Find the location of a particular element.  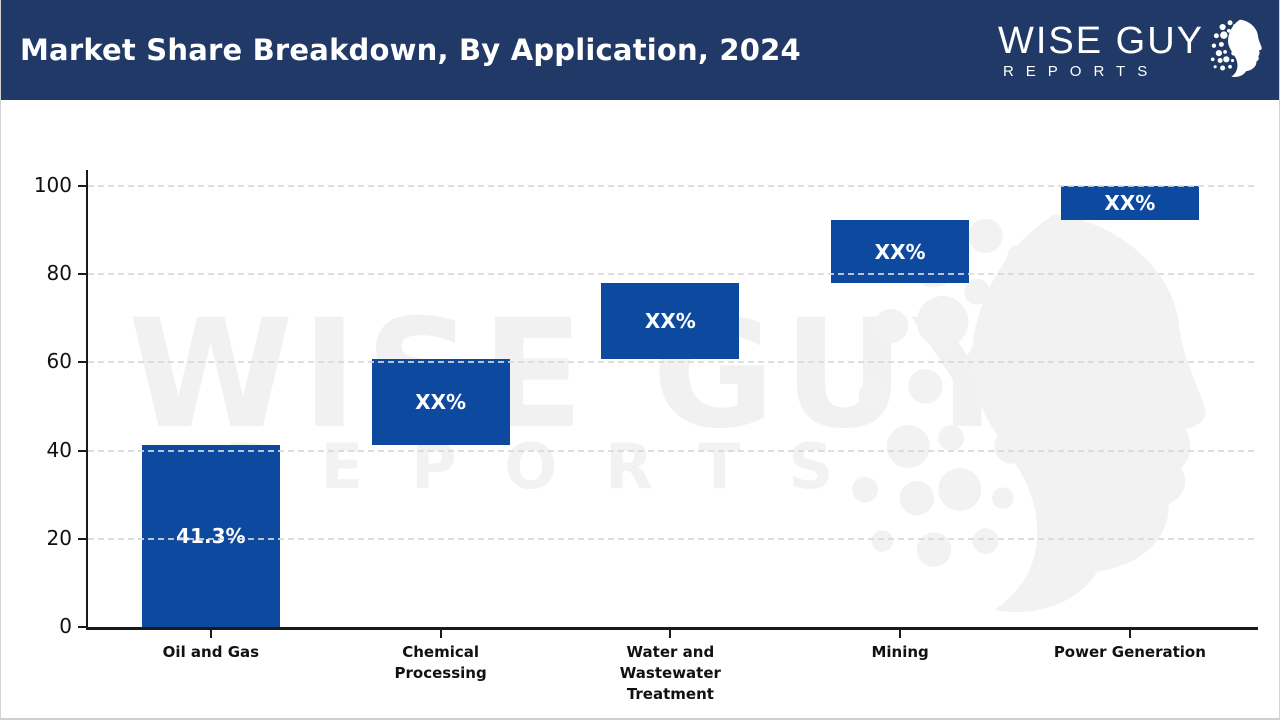

category-label-line: Mining is located at coordinates (900, 652).